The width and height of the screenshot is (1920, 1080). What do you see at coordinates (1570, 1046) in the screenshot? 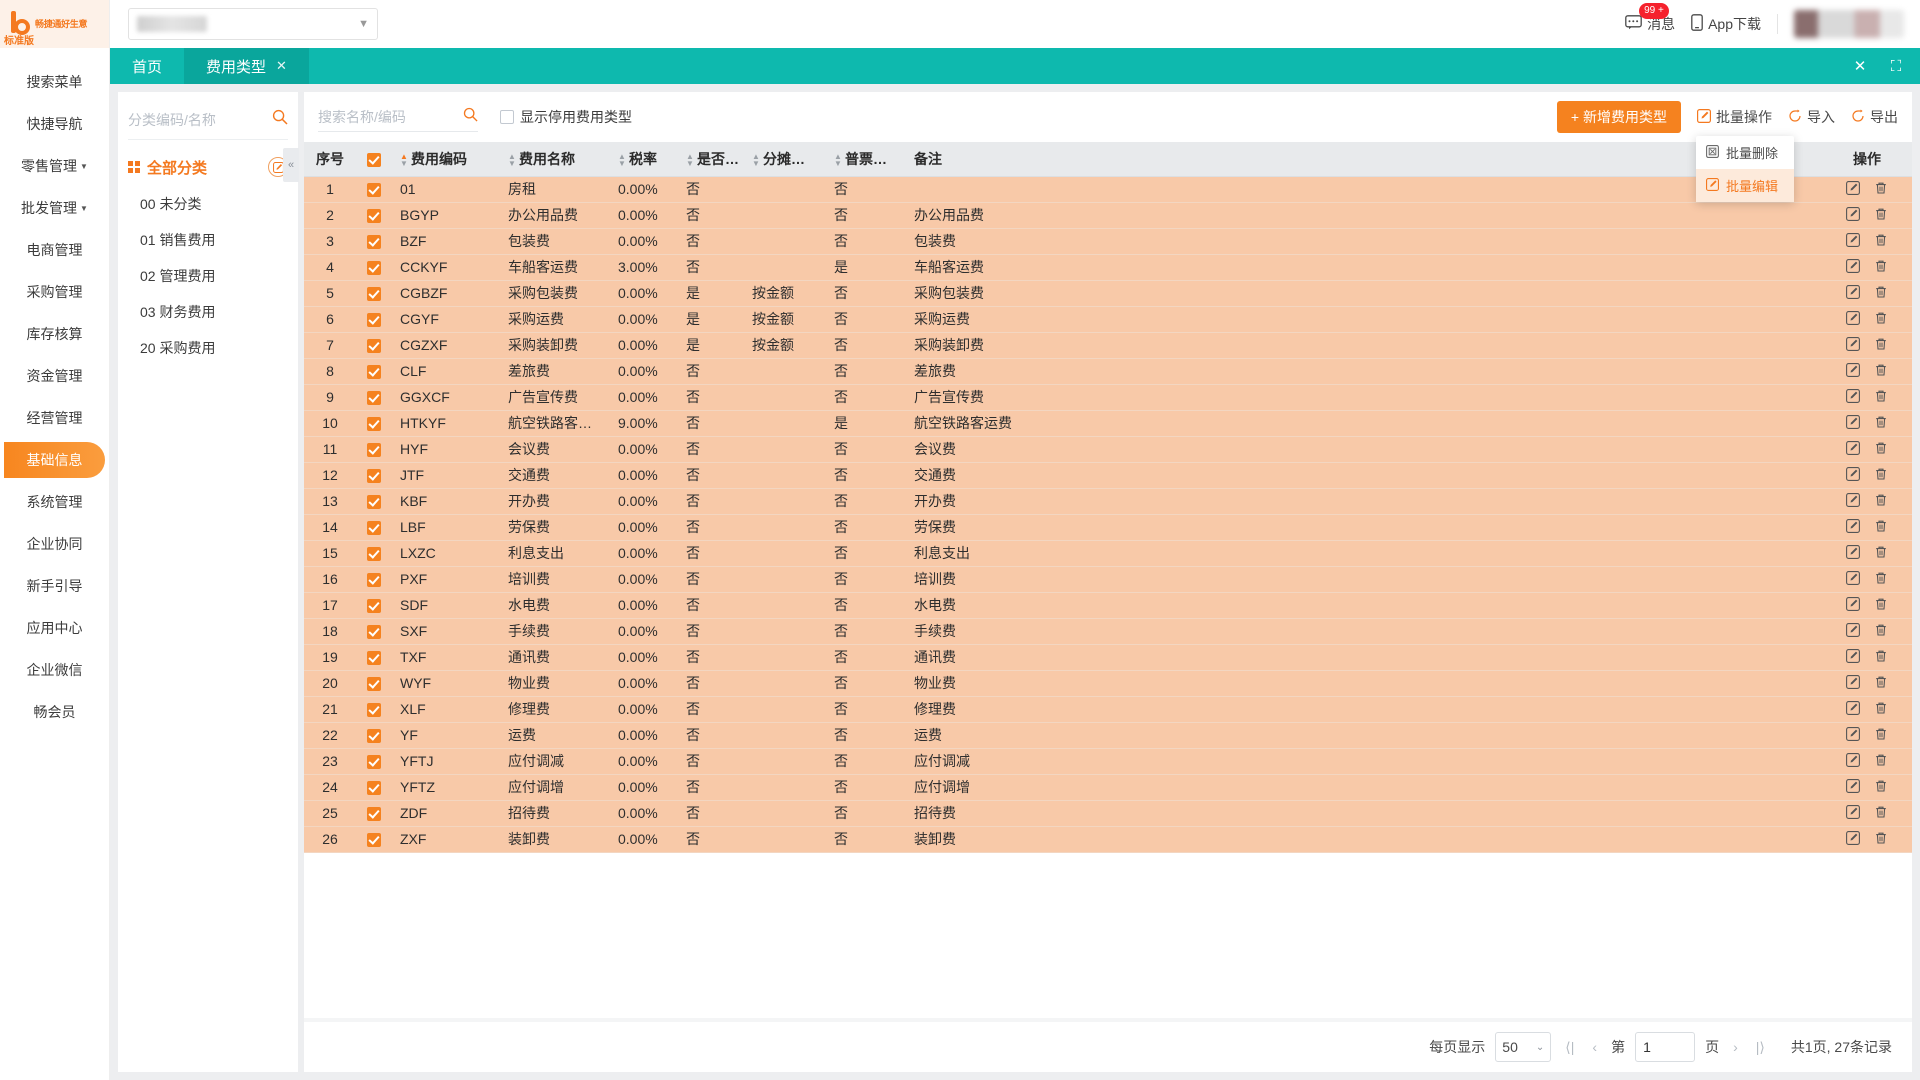
I see `first-page-icon: ⟨|` at bounding box center [1570, 1046].